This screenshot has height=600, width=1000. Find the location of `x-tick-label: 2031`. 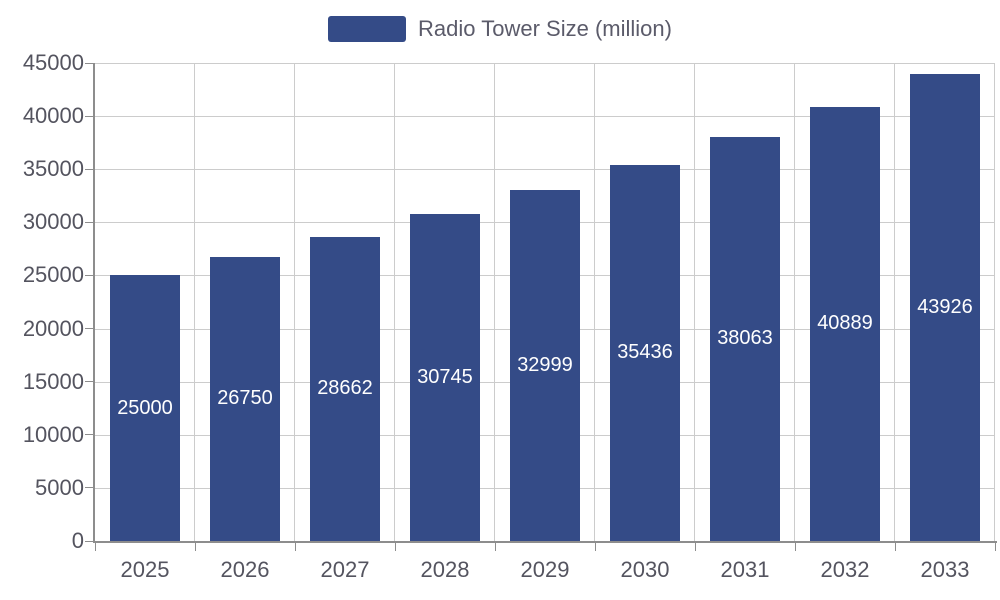

x-tick-label: 2031 is located at coordinates (745, 569).